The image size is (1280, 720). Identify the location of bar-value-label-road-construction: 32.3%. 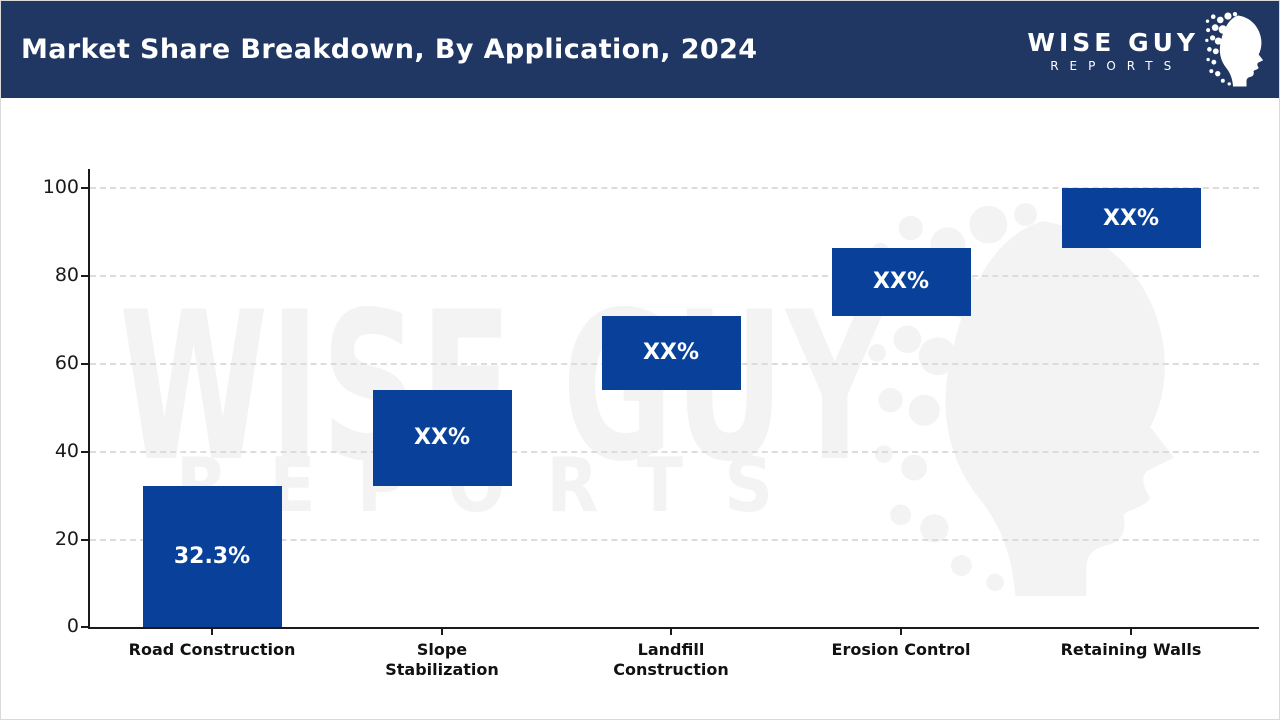
(212, 556).